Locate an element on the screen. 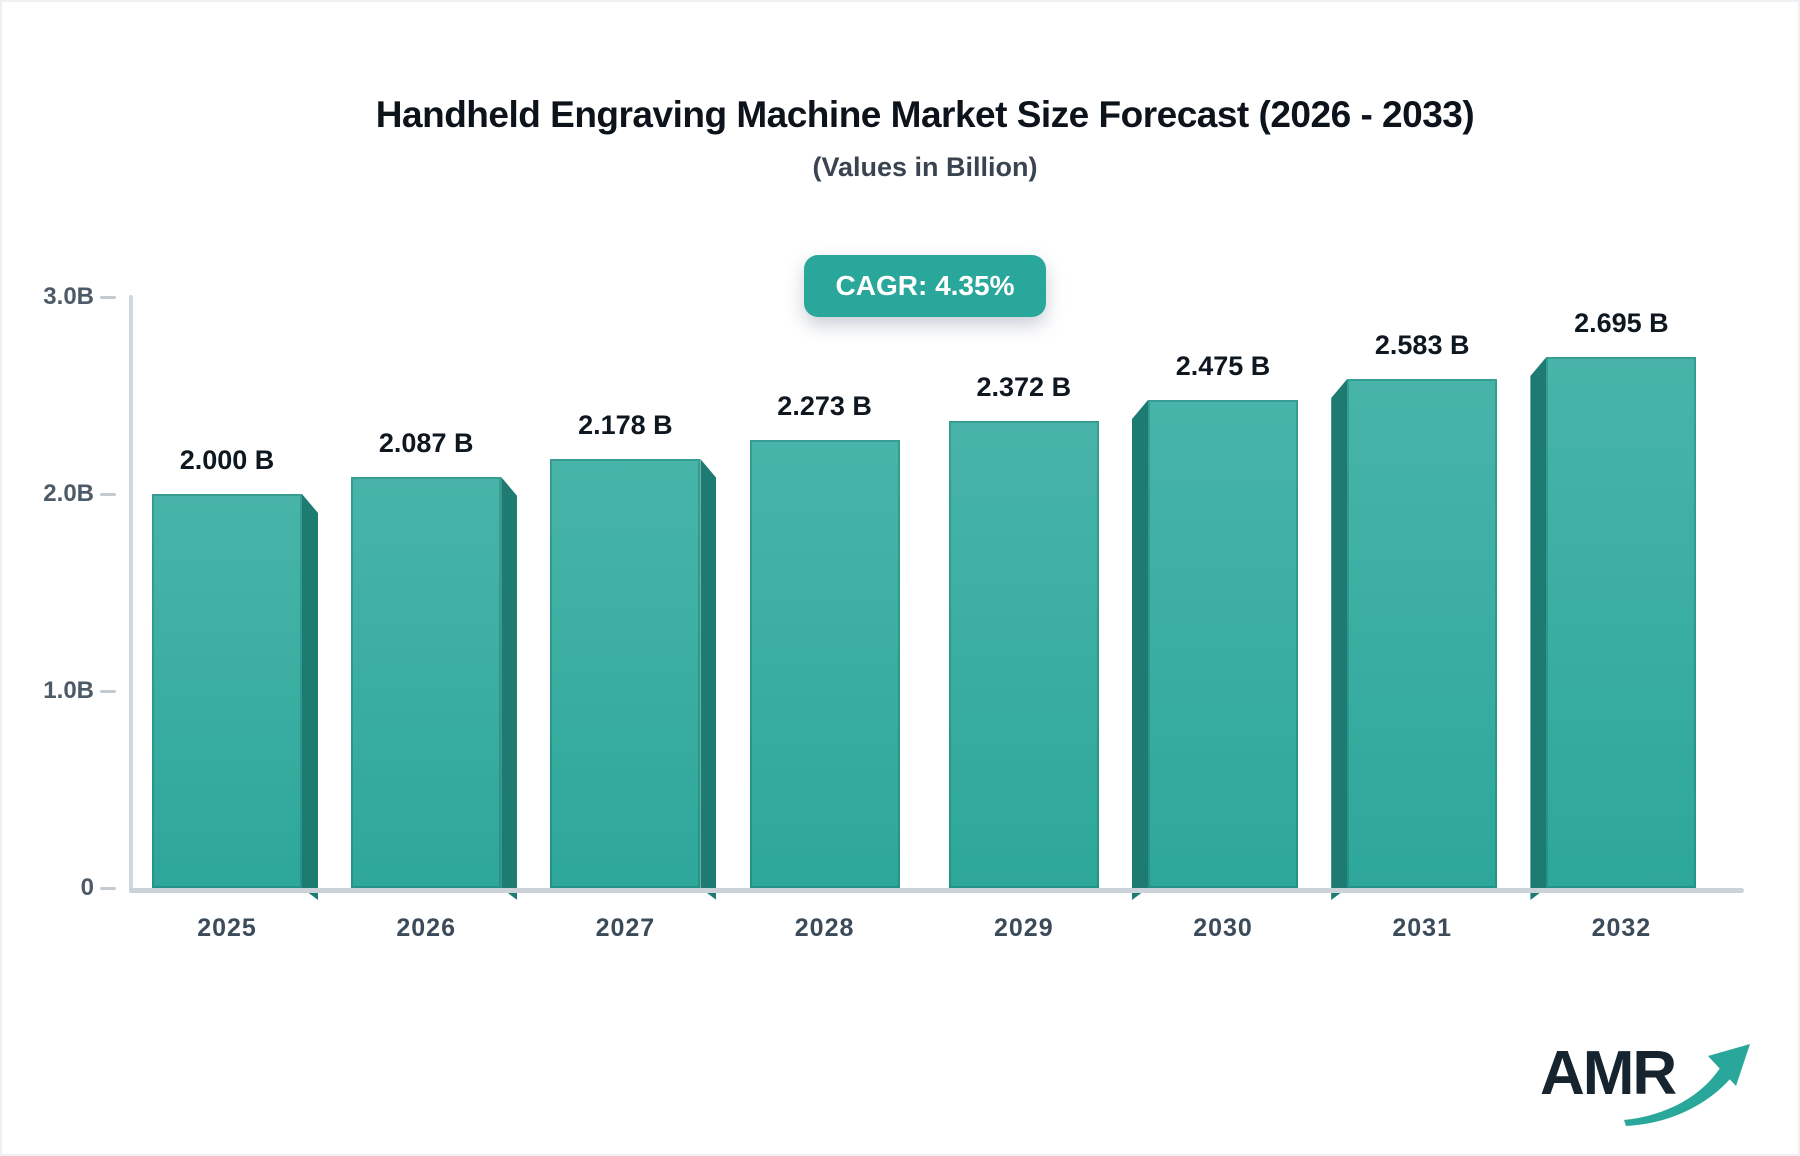 This screenshot has width=1800, height=1156. amr-logo: AMR is located at coordinates (1660, 1085).